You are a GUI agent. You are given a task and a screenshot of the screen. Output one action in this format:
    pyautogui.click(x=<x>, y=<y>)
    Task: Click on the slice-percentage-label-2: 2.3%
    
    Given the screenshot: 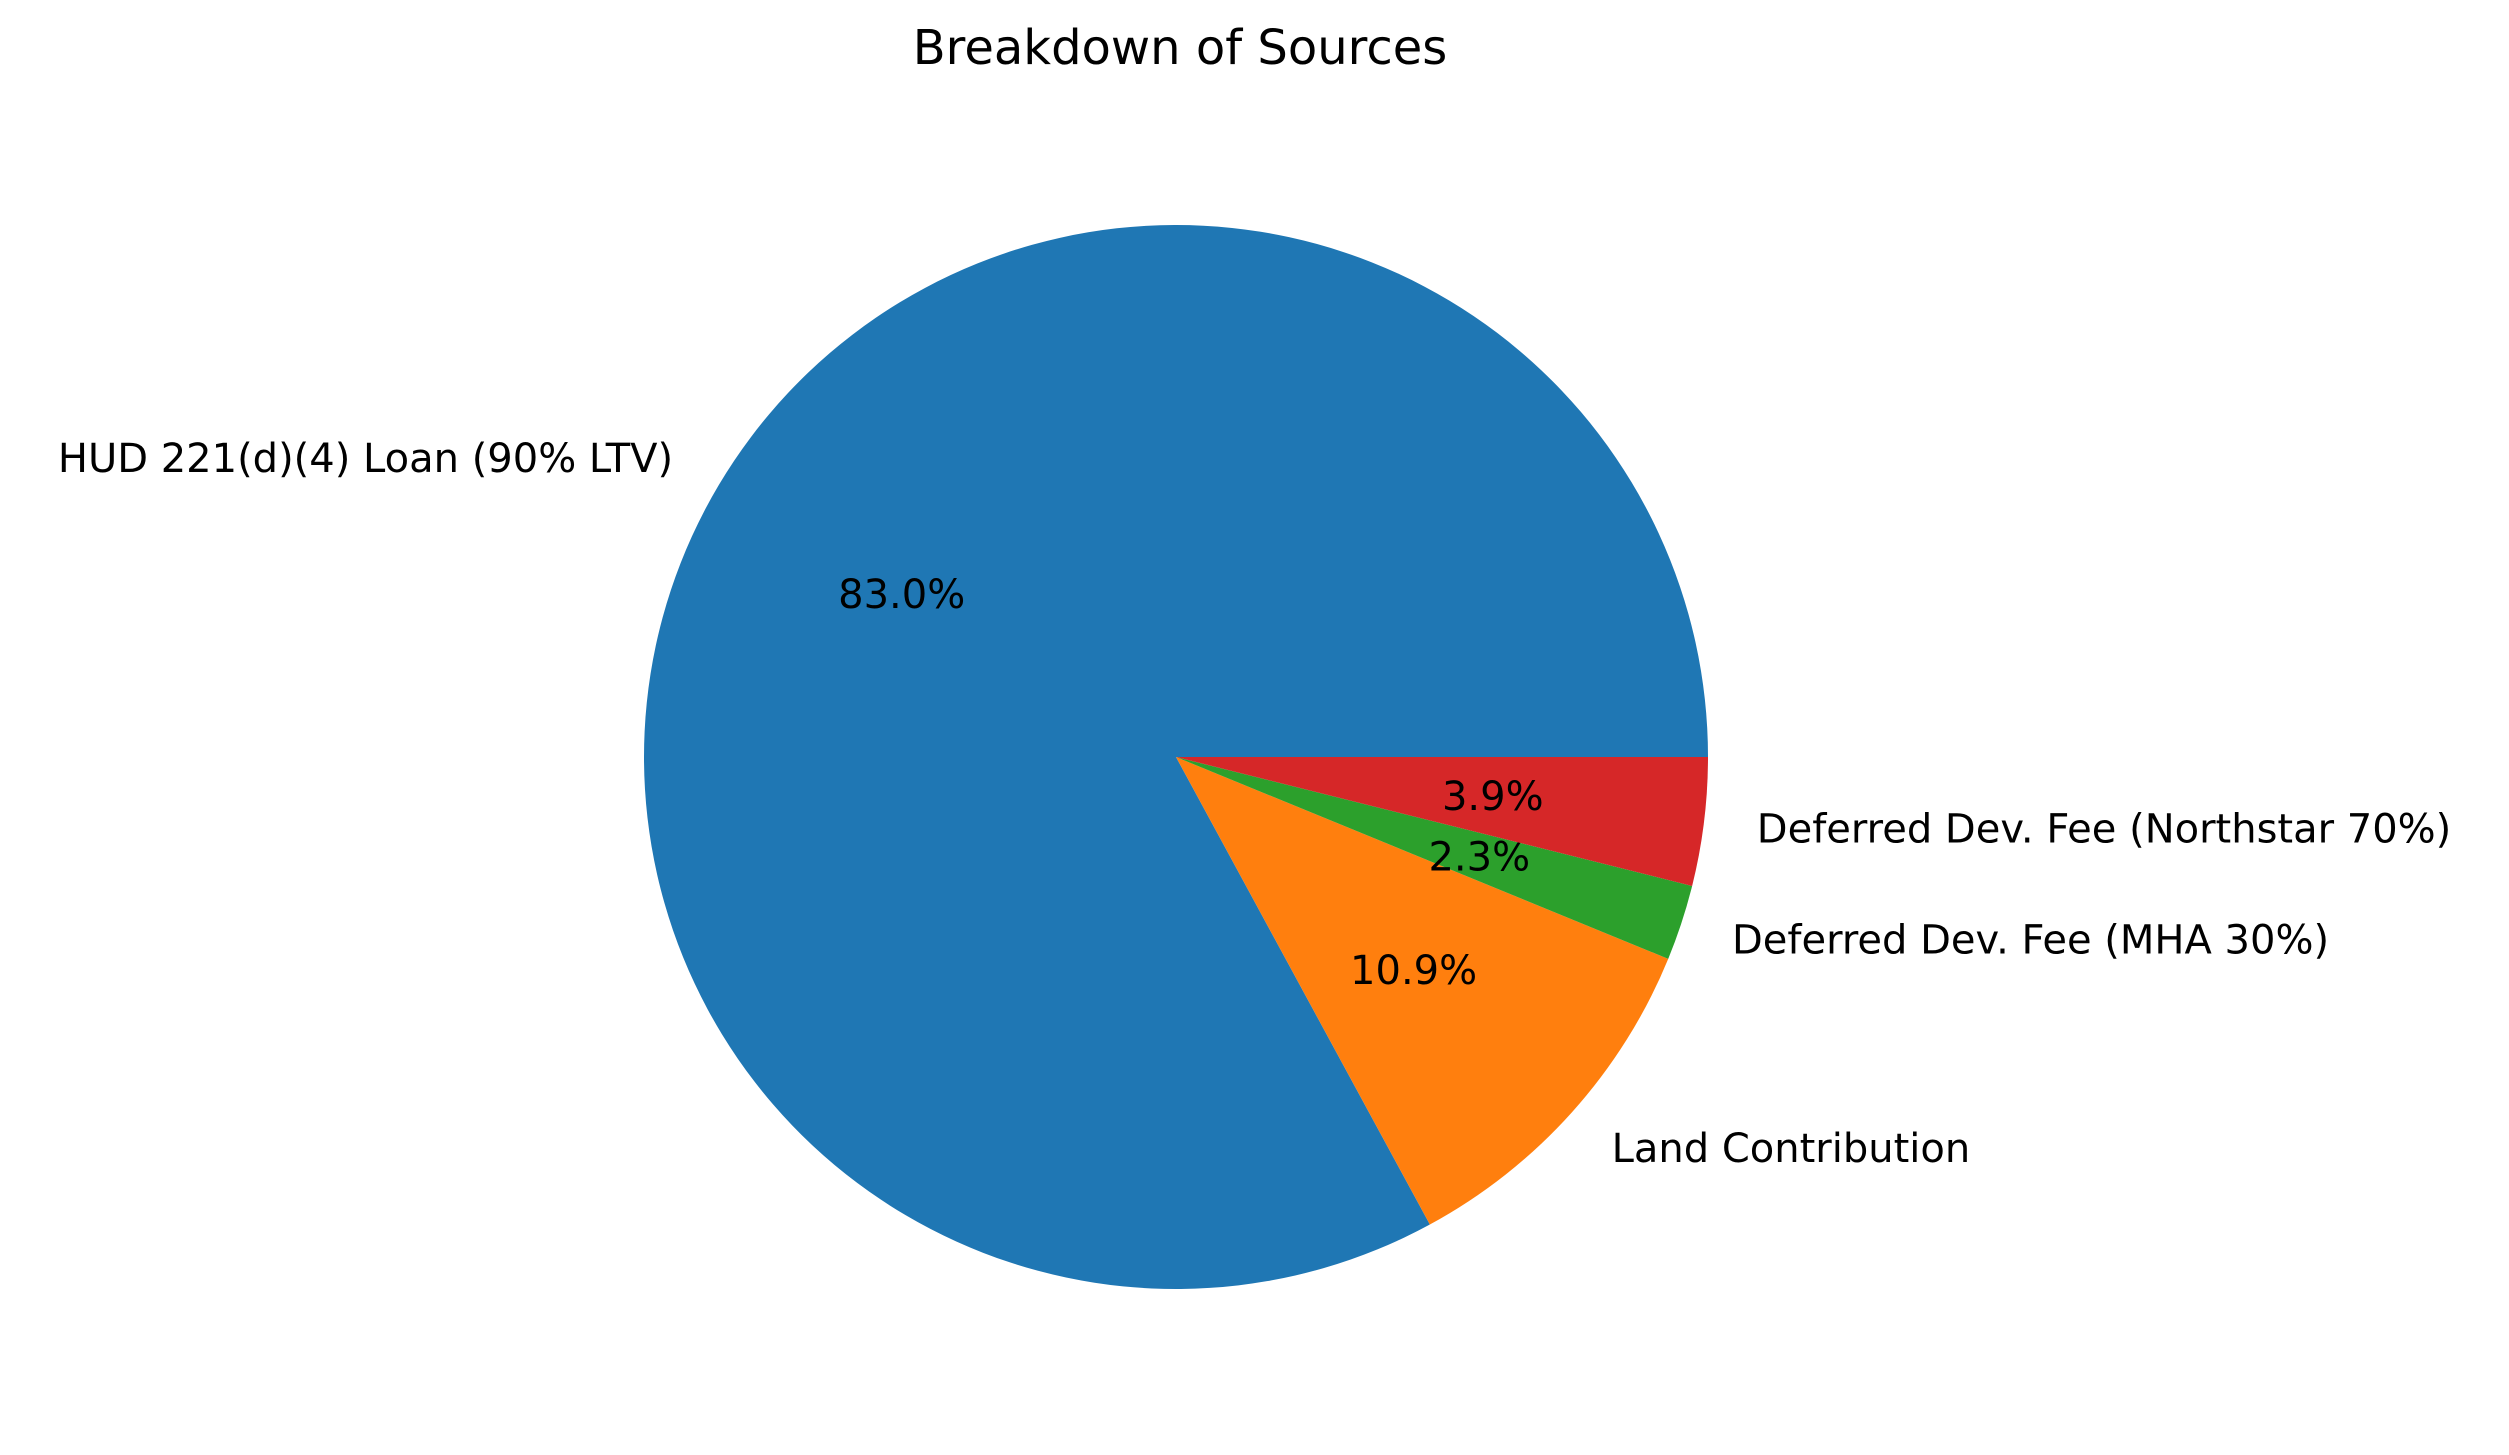 What is the action you would take?
    pyautogui.click(x=1479, y=858)
    